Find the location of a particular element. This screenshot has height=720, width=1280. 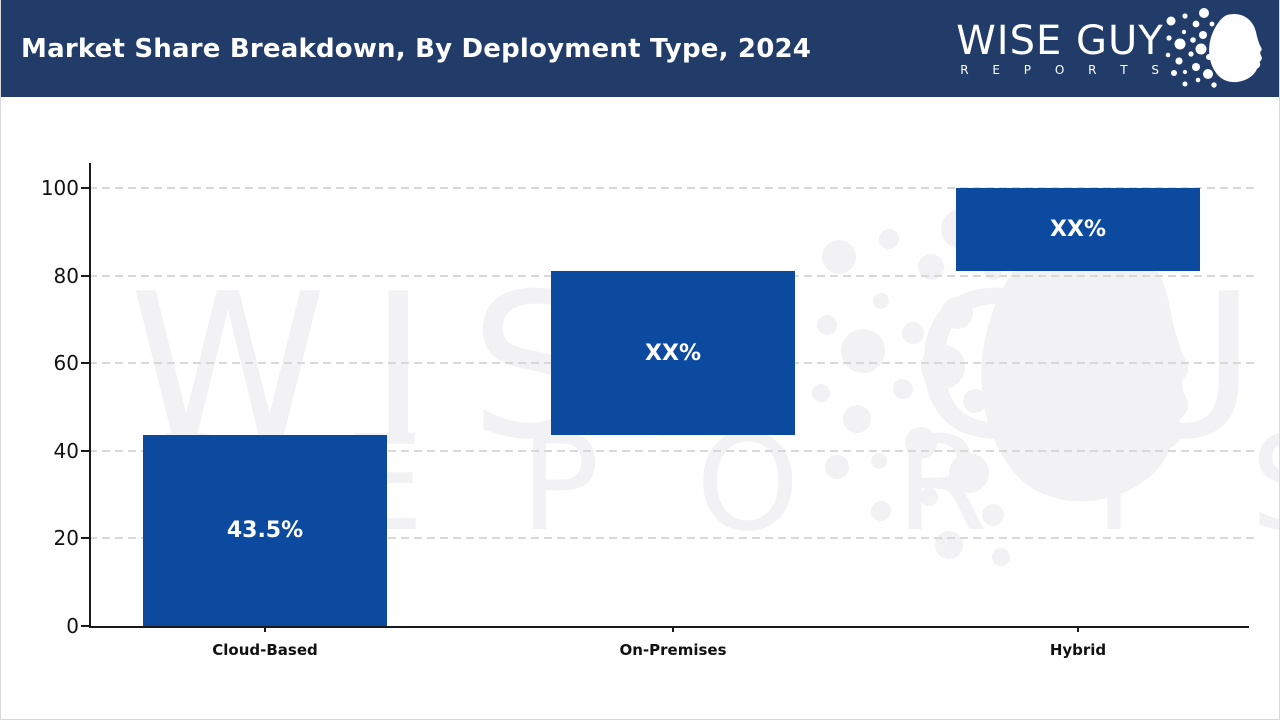

logo-text: WISE GUY R E P O R T S is located at coordinates (1062, 49).